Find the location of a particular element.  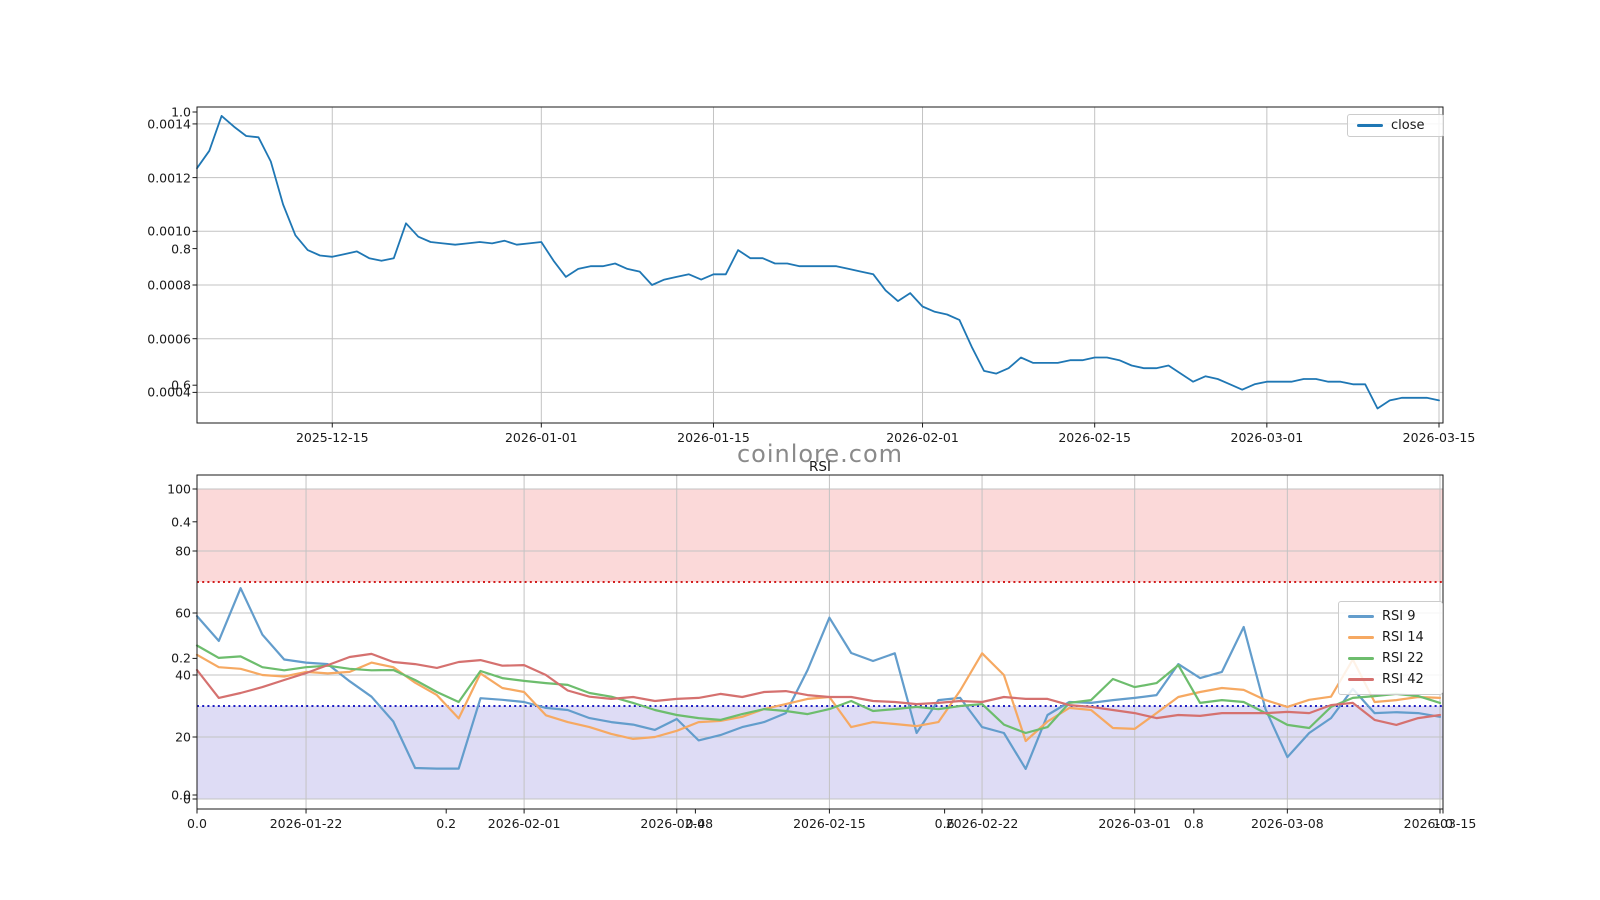

overlay-x-tick-label: 0.8 is located at coordinates (1193, 823).